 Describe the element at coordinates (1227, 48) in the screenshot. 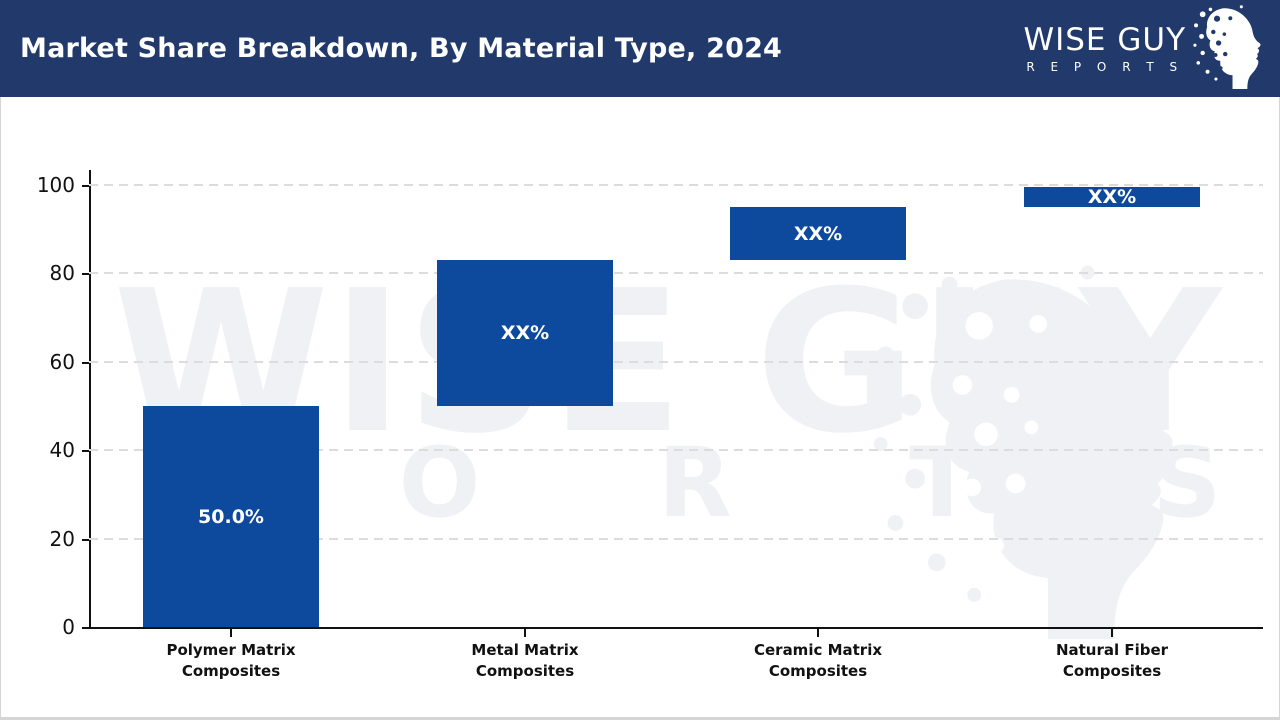

I see `brand-face-icon` at that location.